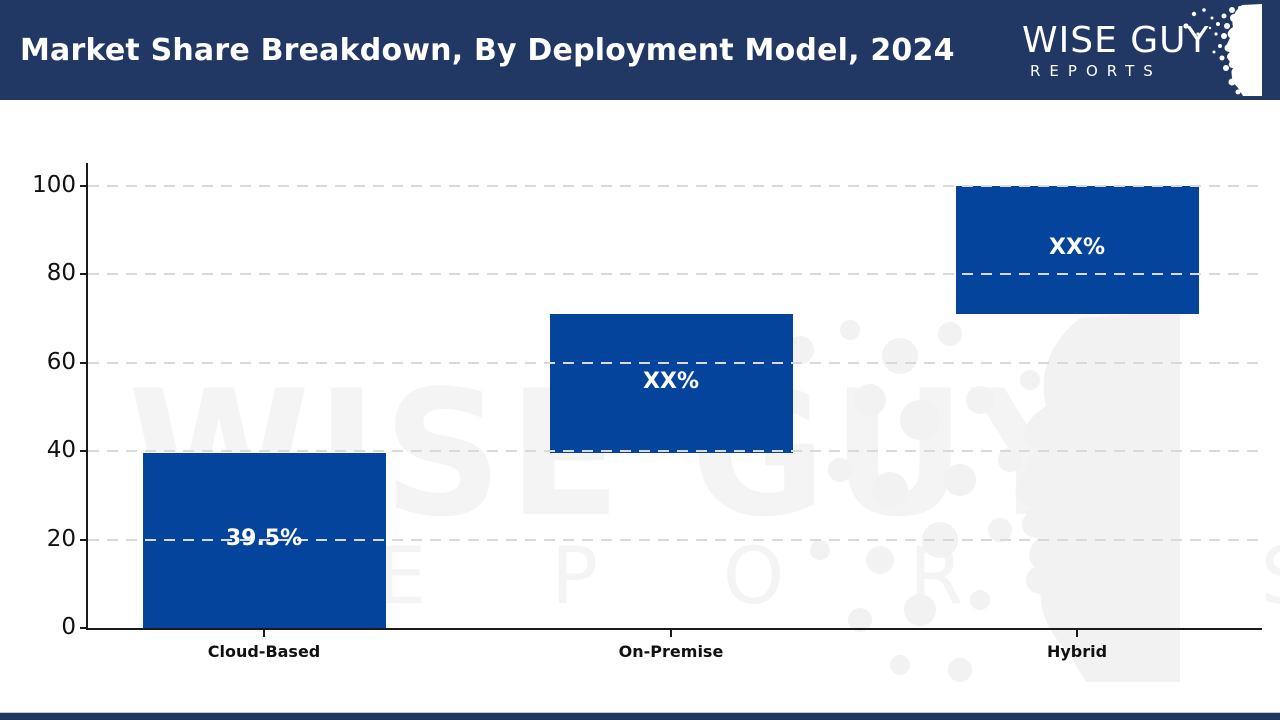  Describe the element at coordinates (264, 651) in the screenshot. I see `category-label-cloud-based: Cloud-Based` at that location.